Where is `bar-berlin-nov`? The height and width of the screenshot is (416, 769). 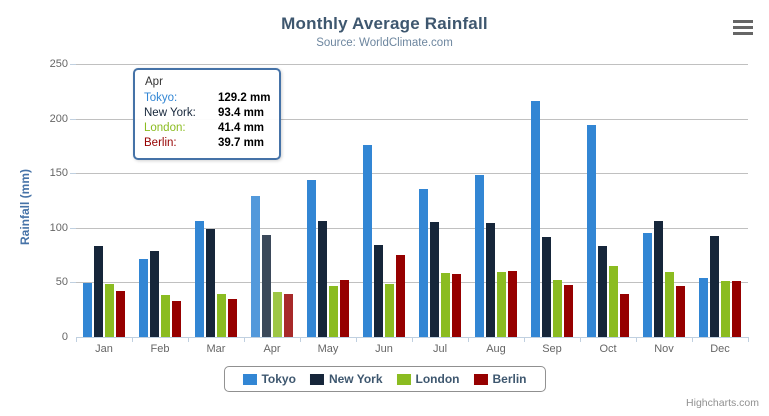
bar-berlin-nov is located at coordinates (680, 311).